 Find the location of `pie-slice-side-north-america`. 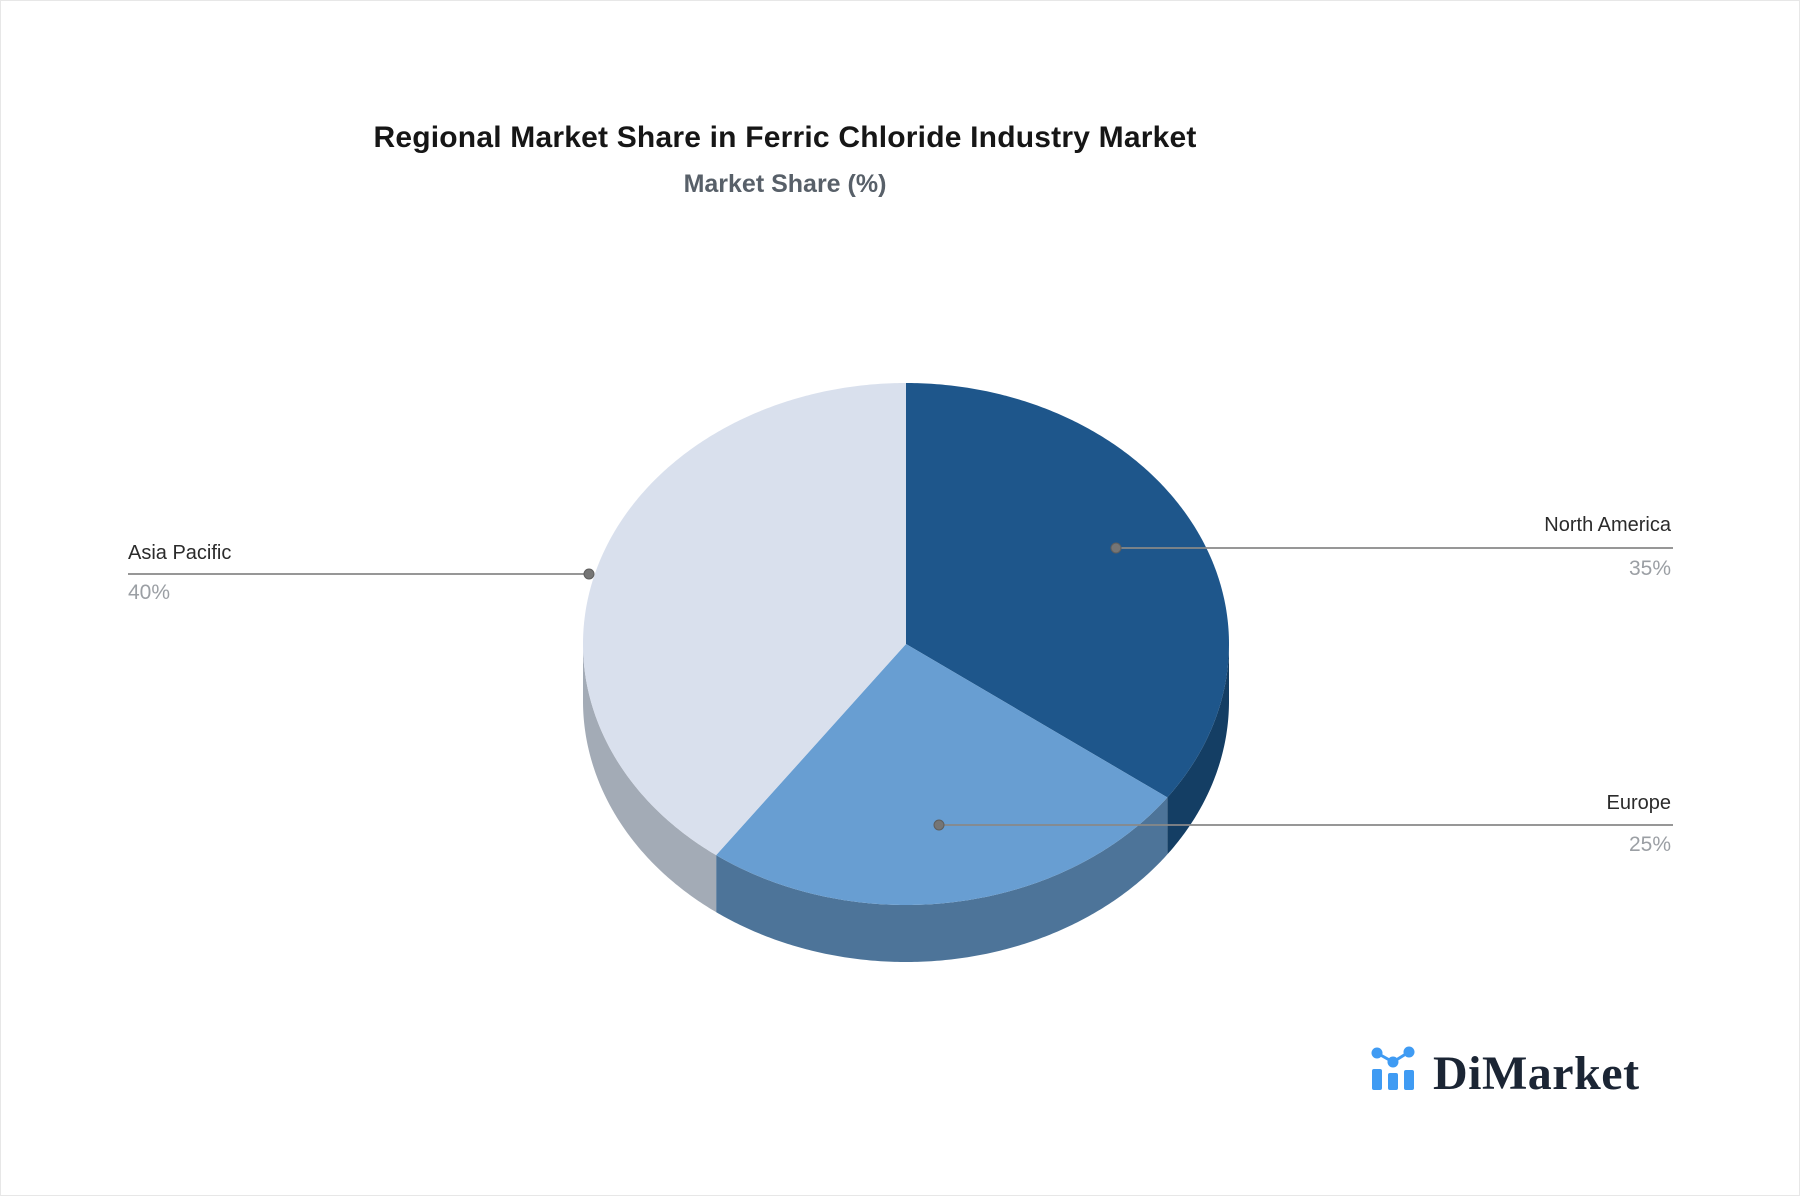

pie-slice-side-north-america is located at coordinates (1198, 749).